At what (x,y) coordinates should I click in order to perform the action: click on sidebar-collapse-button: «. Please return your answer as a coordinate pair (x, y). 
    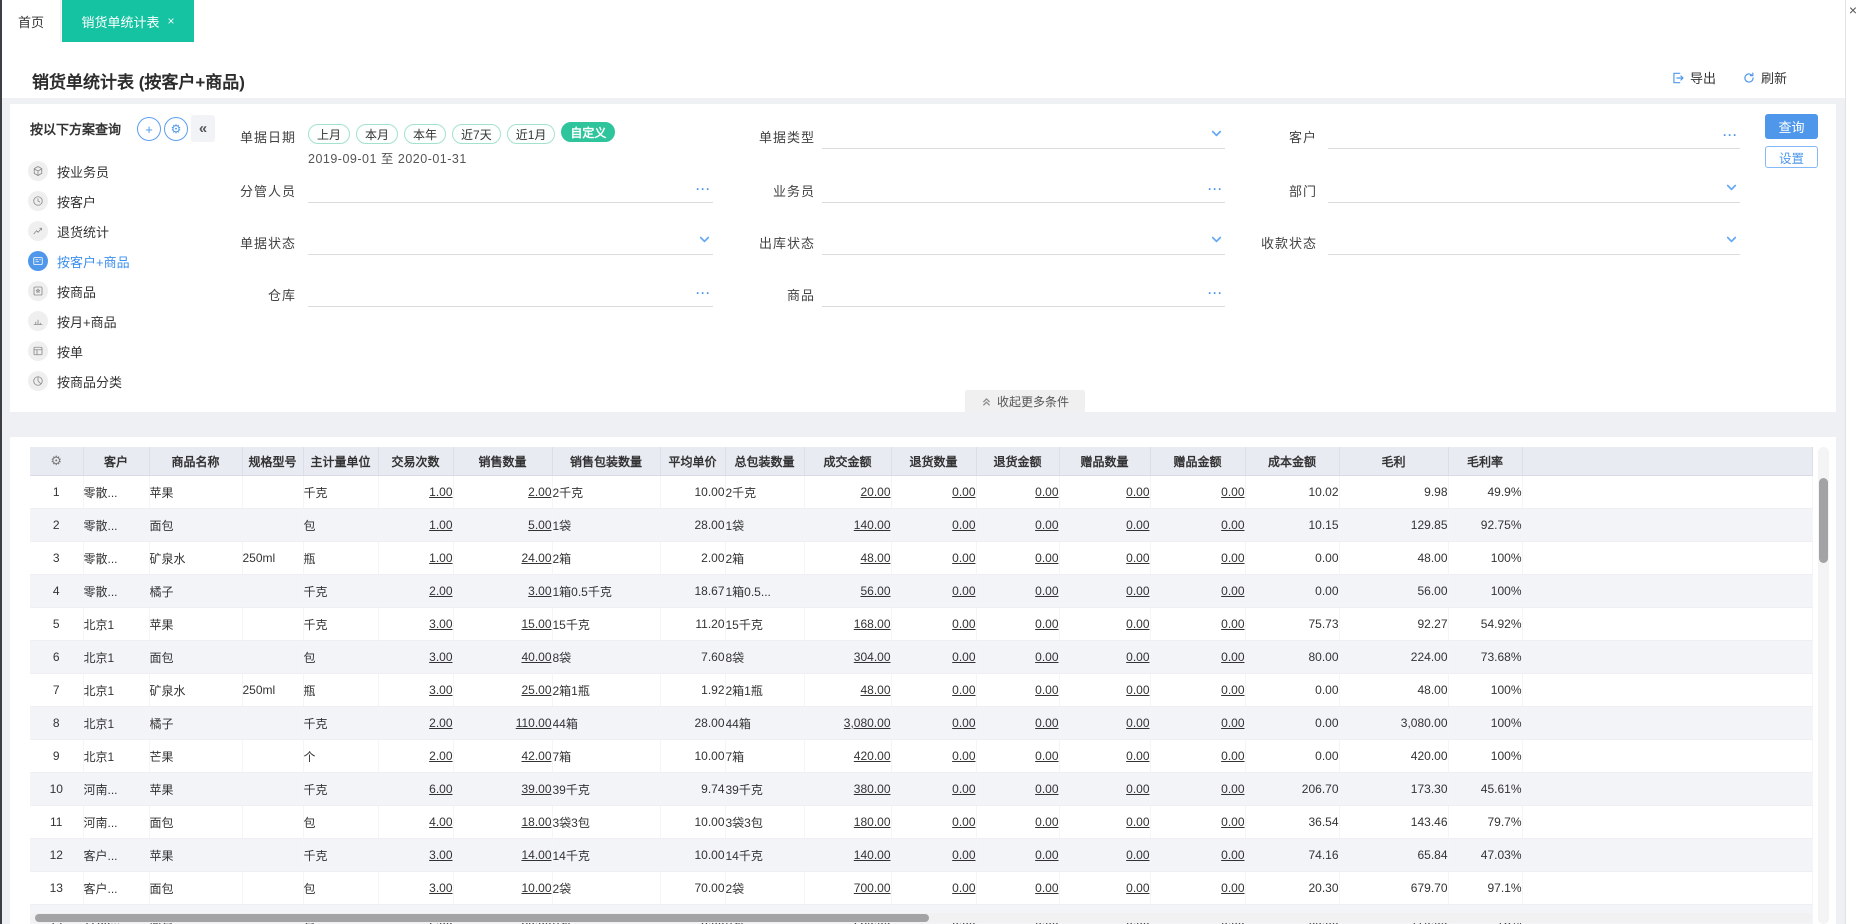
    Looking at the image, I should click on (203, 128).